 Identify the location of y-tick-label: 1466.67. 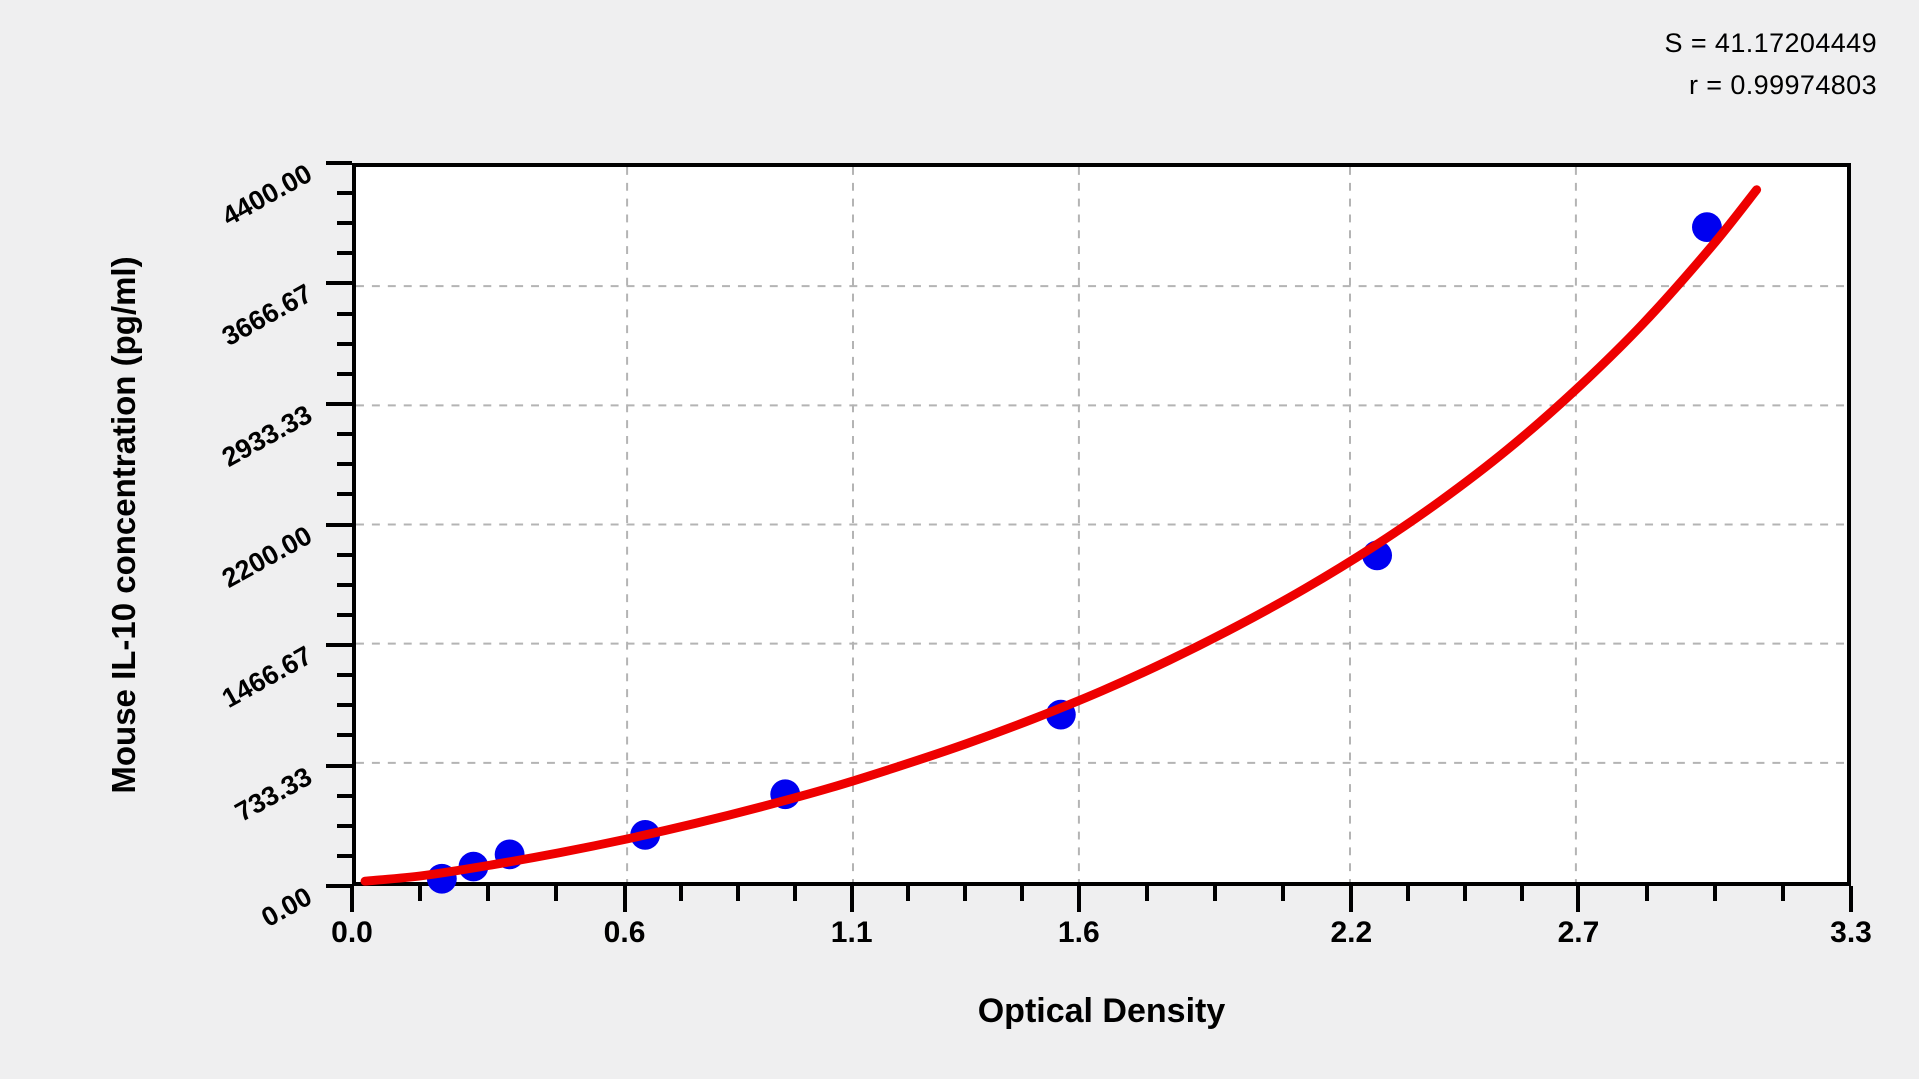
(267, 677).